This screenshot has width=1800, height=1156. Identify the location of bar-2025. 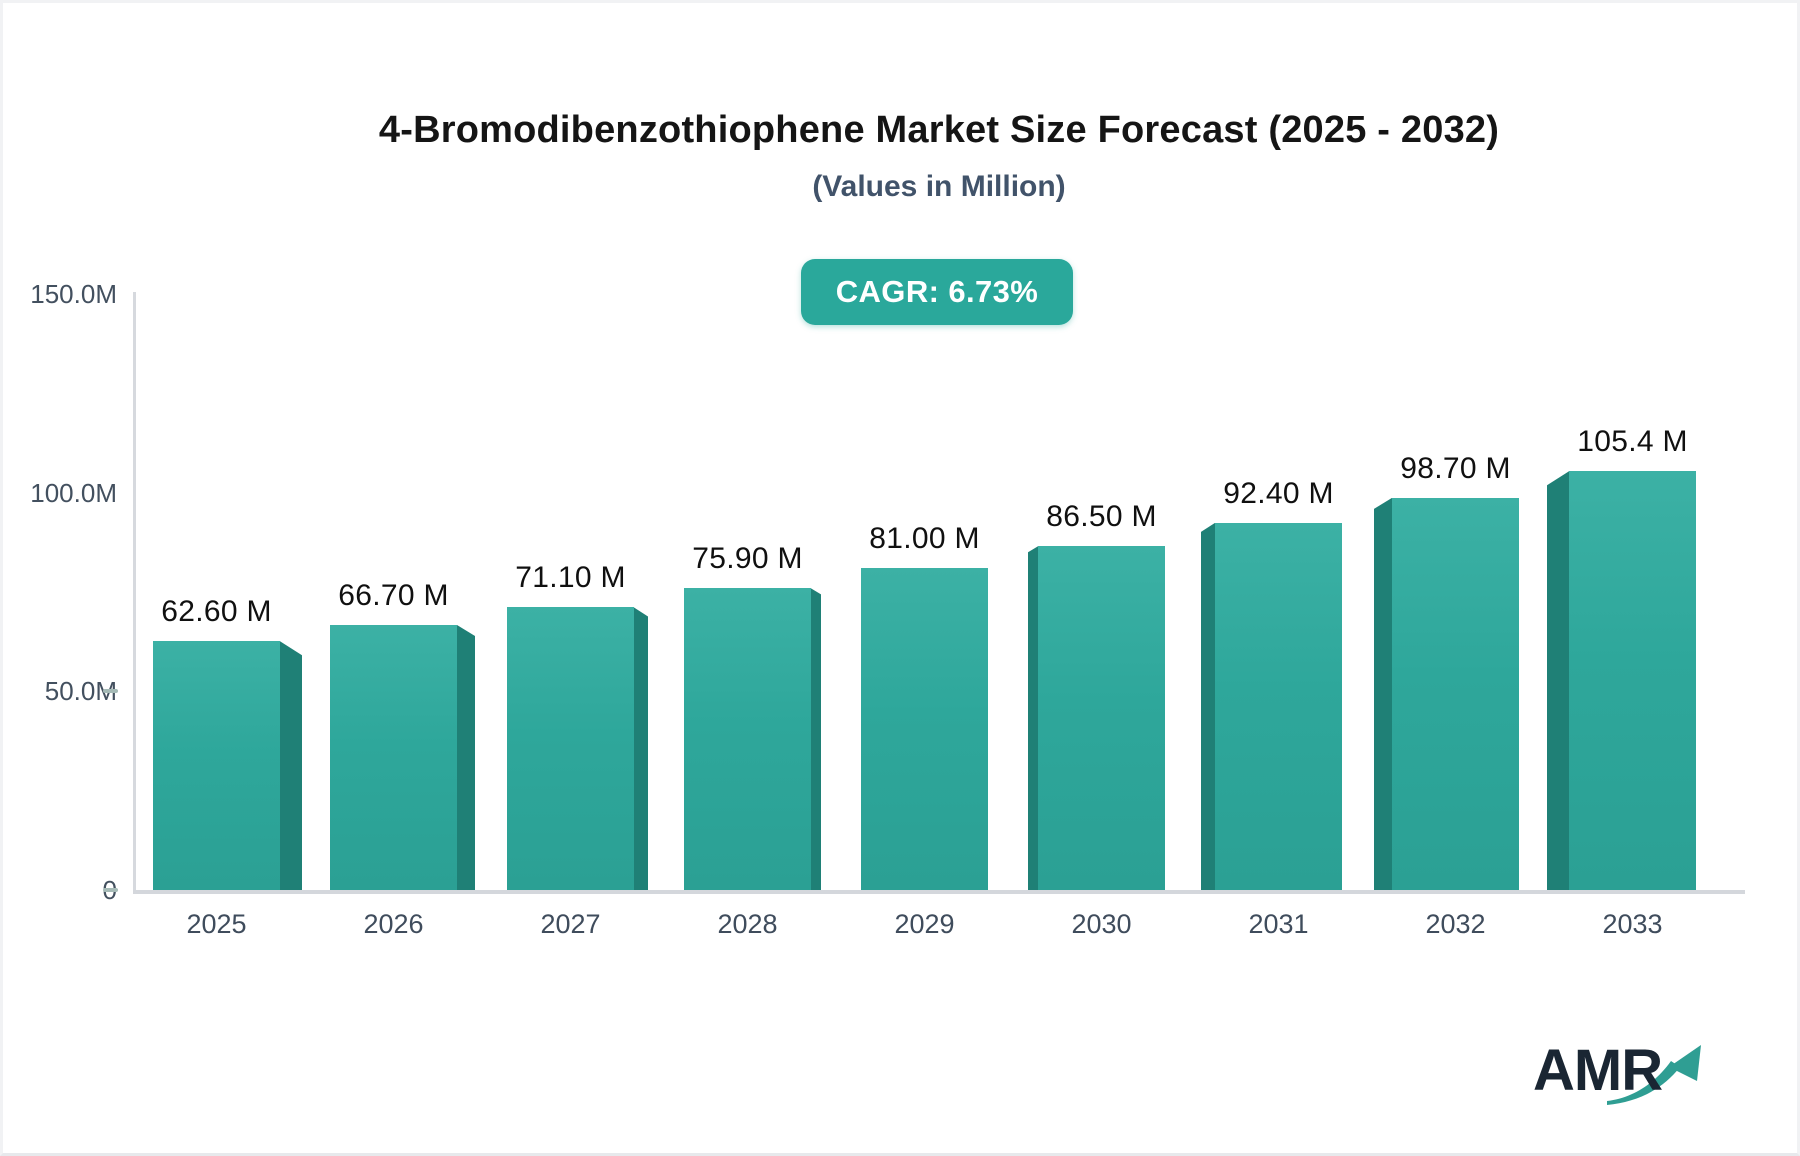
(216, 765).